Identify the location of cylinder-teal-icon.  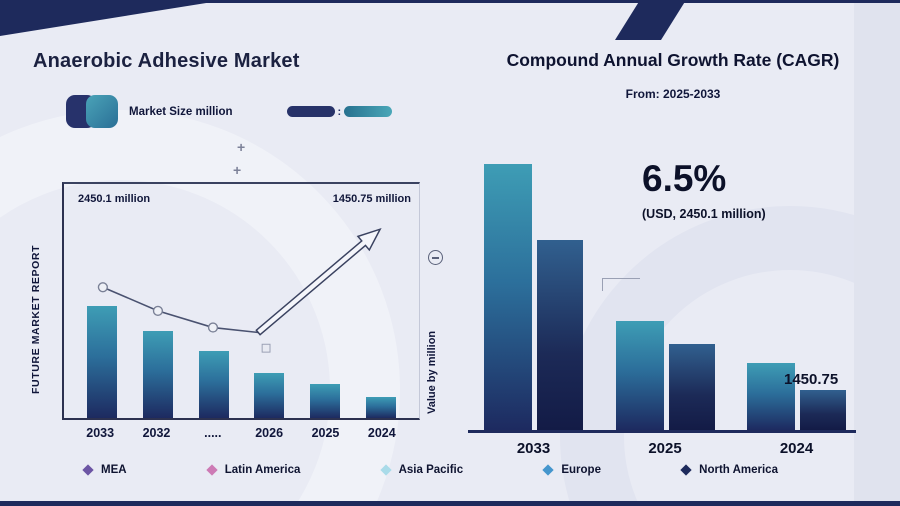
(102, 111).